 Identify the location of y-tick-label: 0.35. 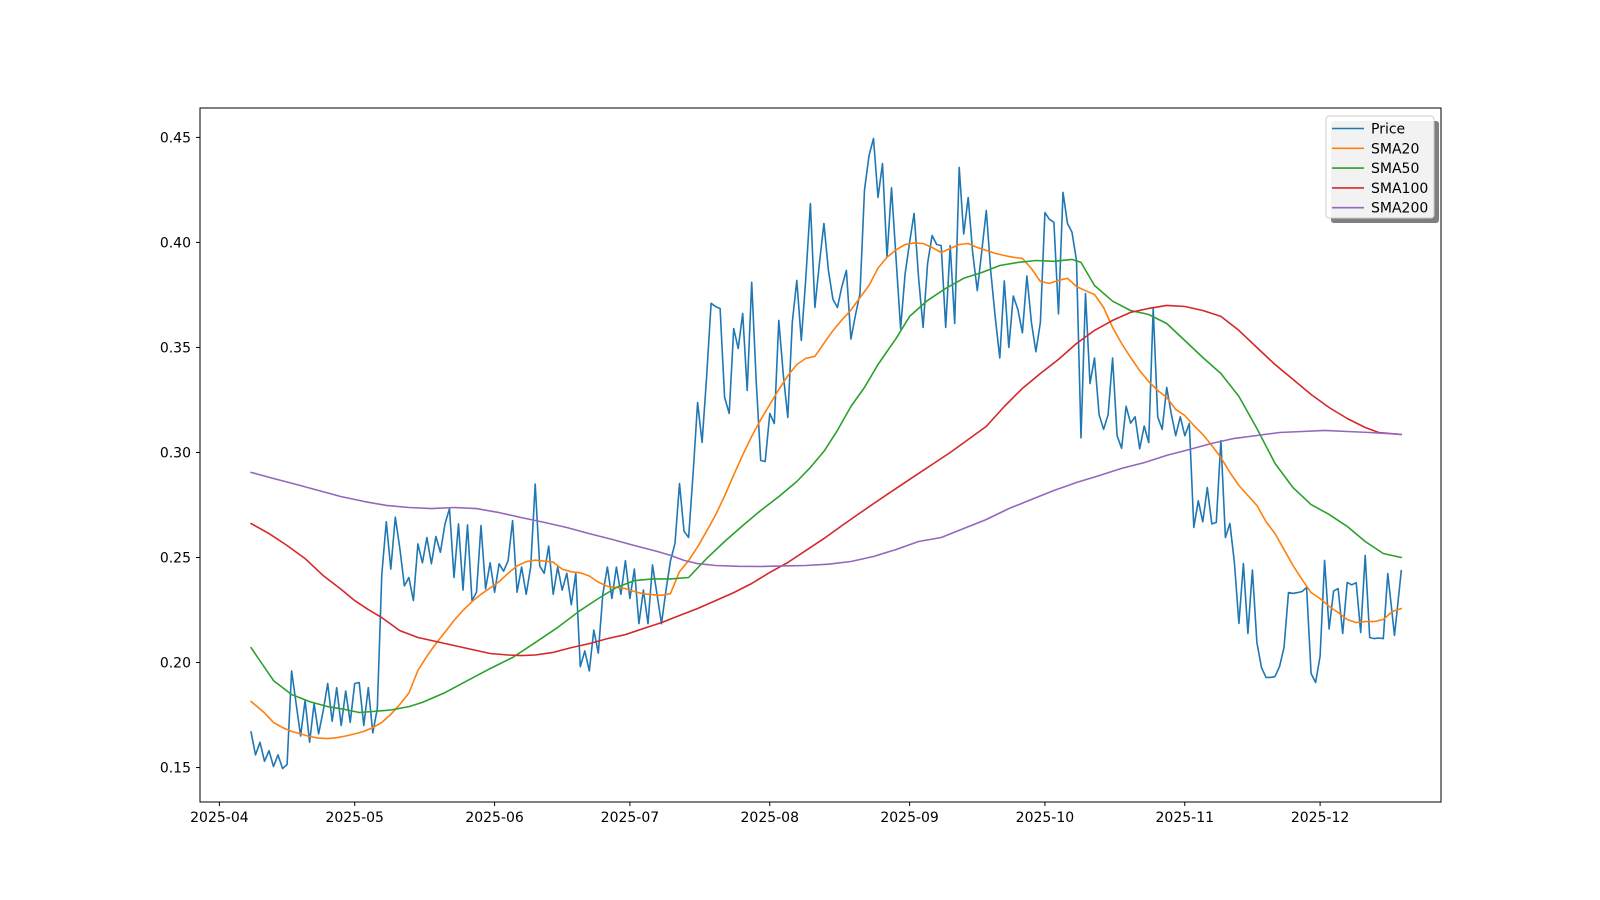
(175, 348).